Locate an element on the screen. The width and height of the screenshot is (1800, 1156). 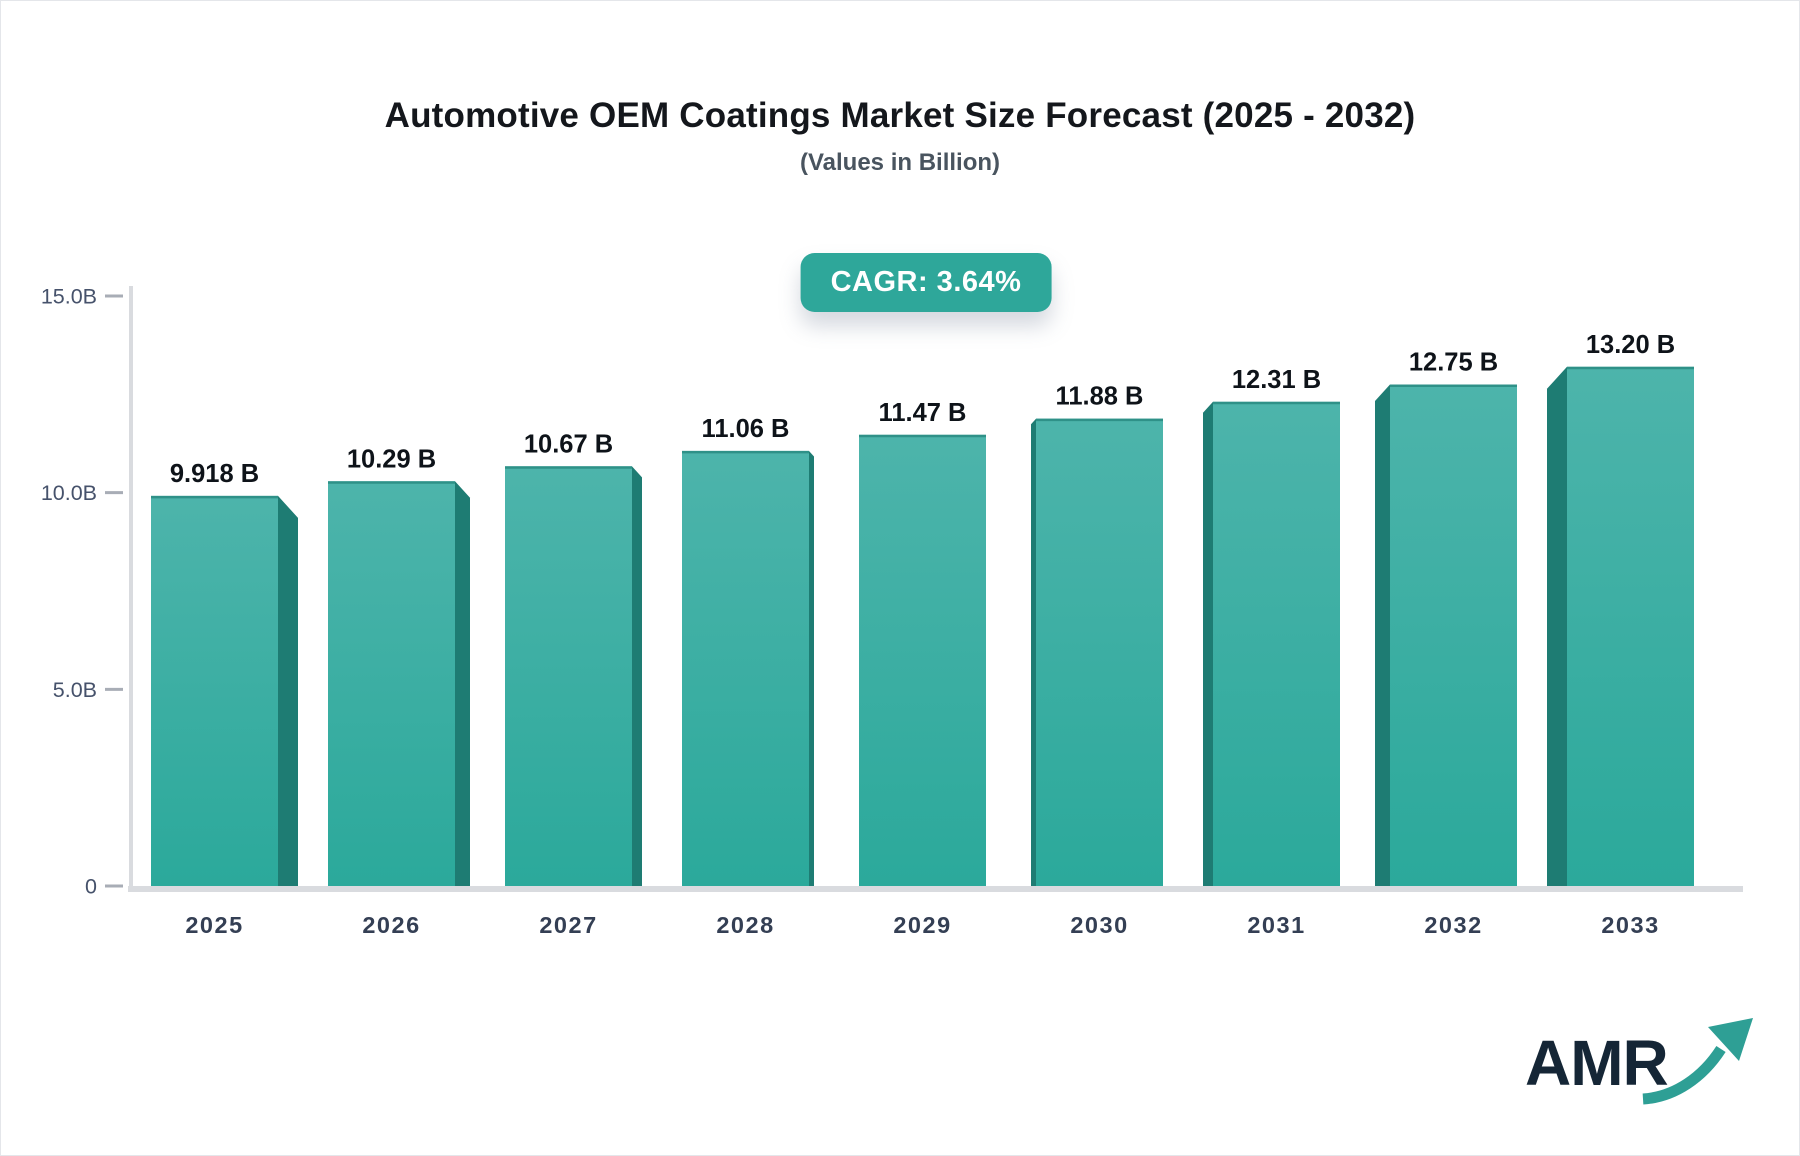
bar-value-label: 10.29 B is located at coordinates (391, 459).